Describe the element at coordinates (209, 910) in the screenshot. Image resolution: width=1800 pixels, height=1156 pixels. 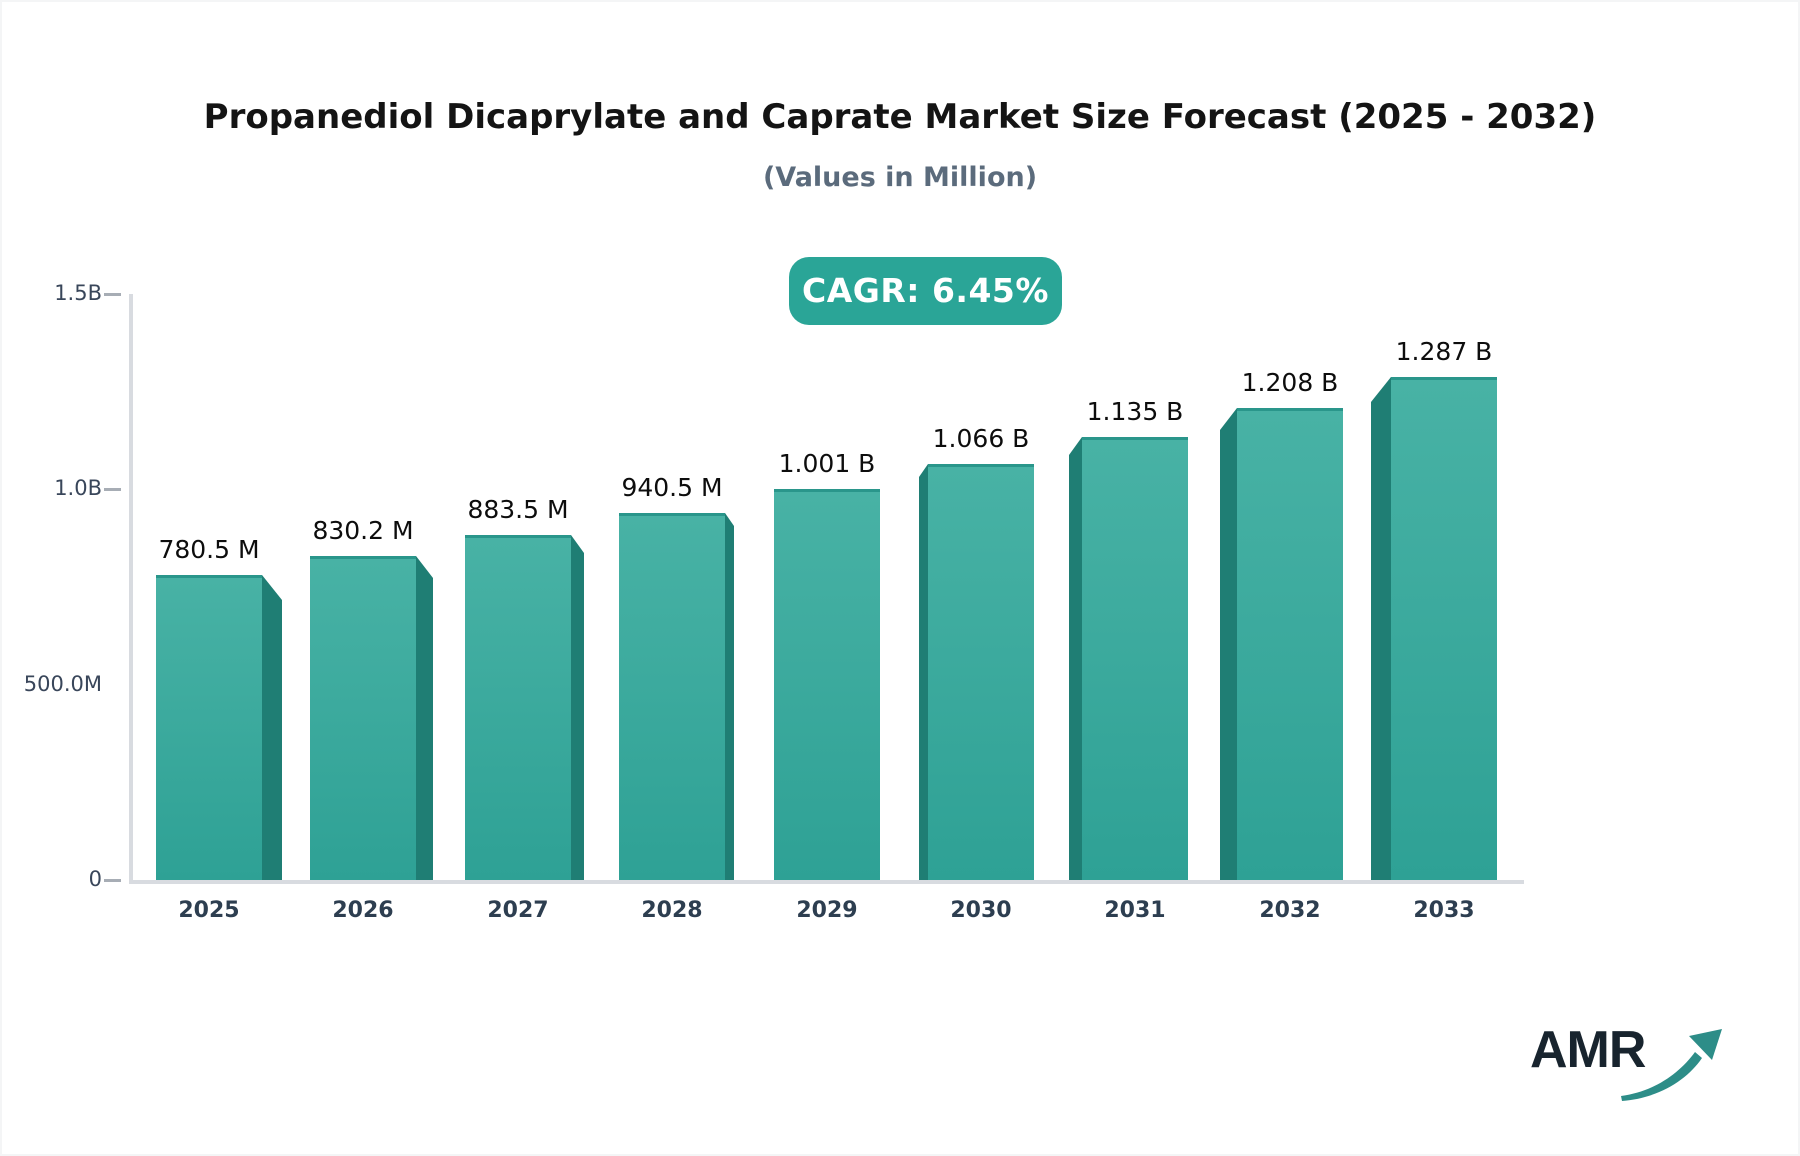
I see `x-tick-label-2025: 2025` at that location.